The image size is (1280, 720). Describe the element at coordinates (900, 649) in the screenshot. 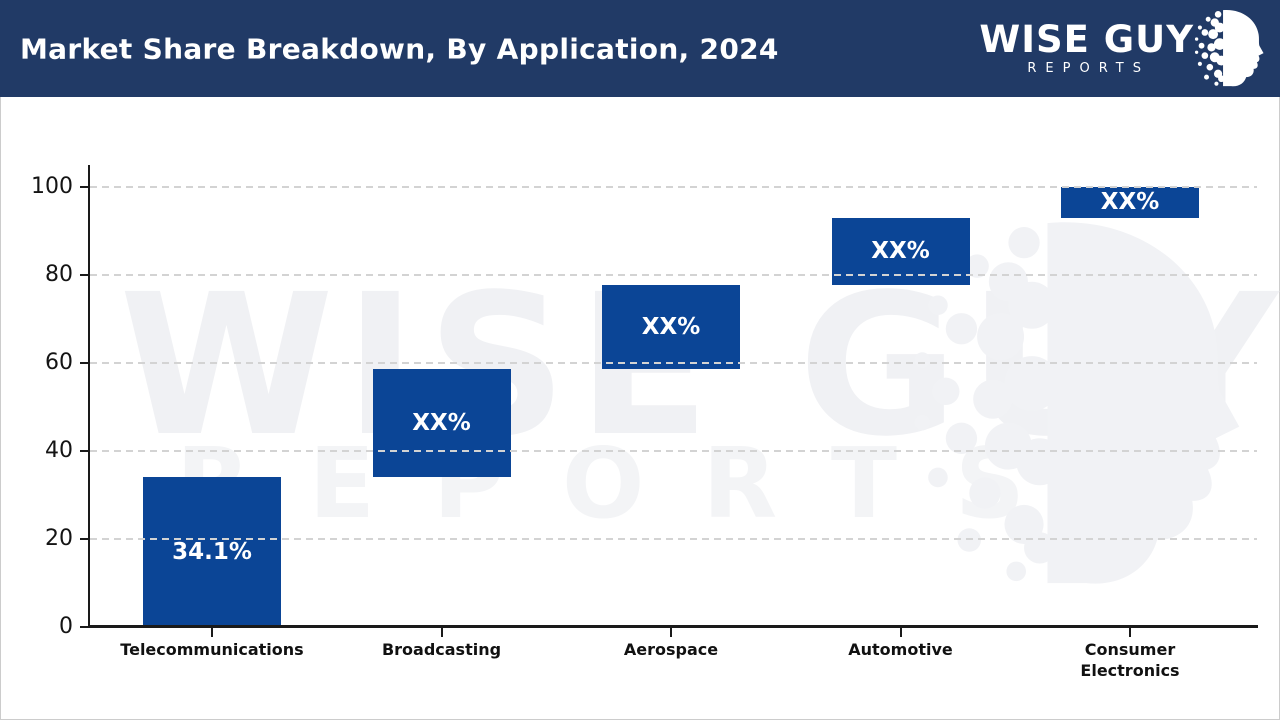

I see `x-axis-label: Automotive` at that location.